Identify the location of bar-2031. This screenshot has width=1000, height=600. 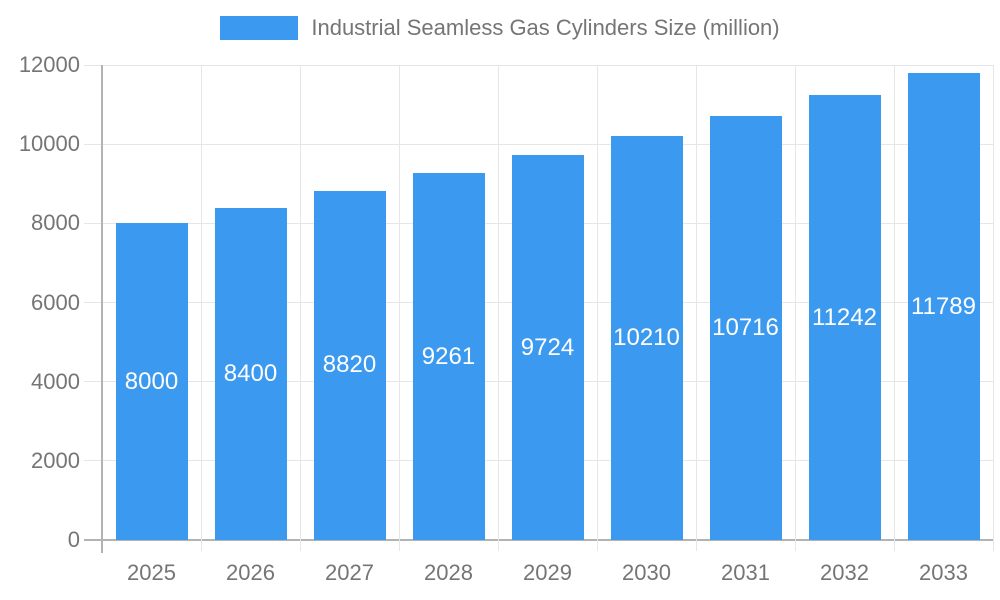
(745, 327).